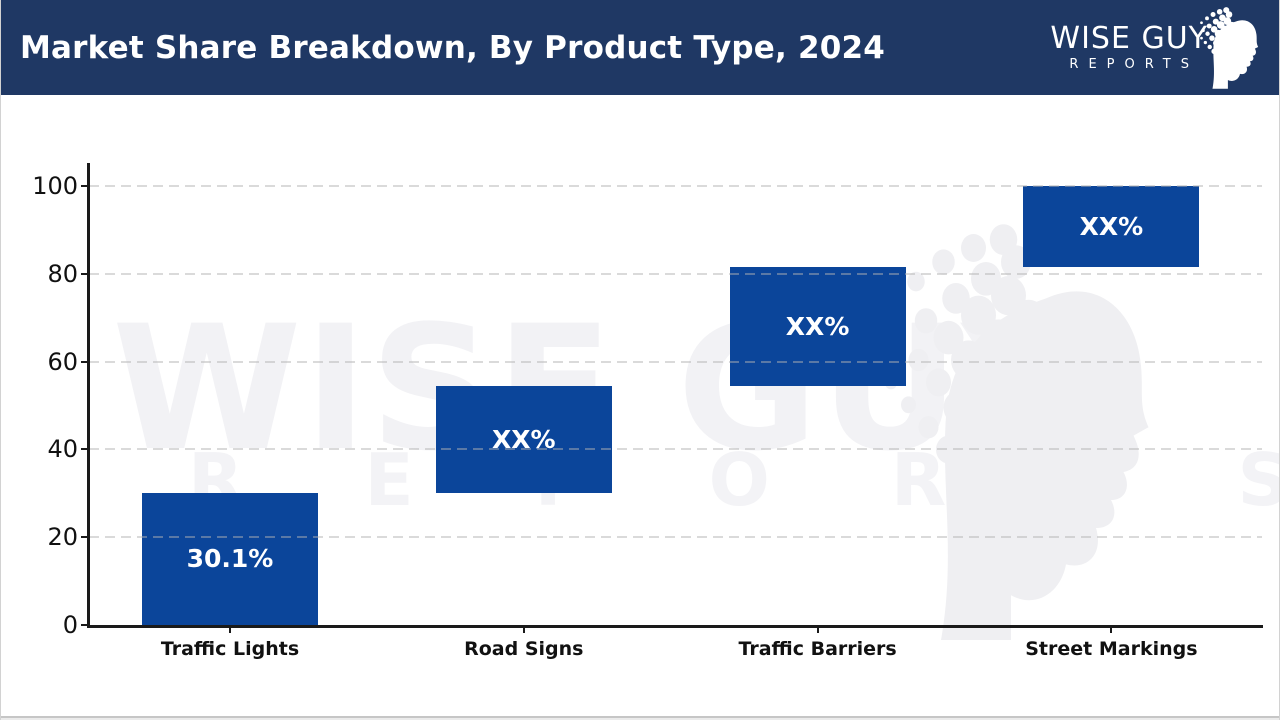  I want to click on bar-road-signs: XX%, so click(523, 439).